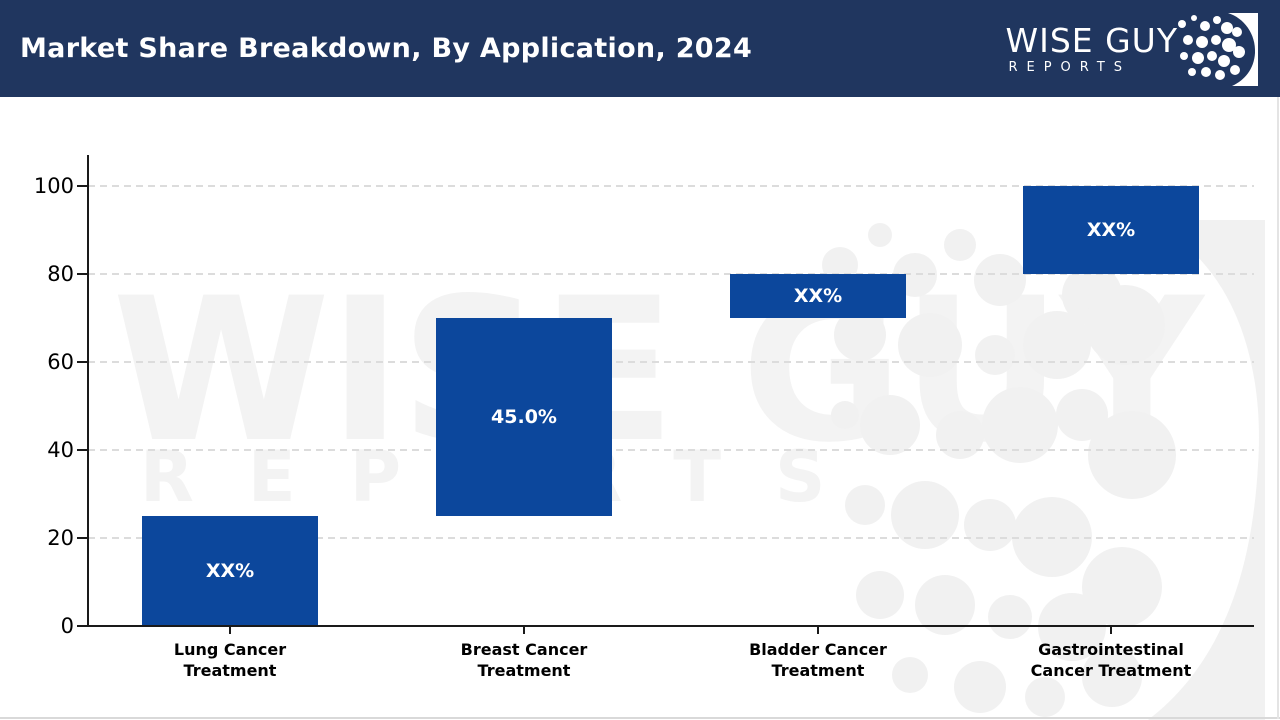  I want to click on x-category-label: Breast Cancer Treatment, so click(524, 661).